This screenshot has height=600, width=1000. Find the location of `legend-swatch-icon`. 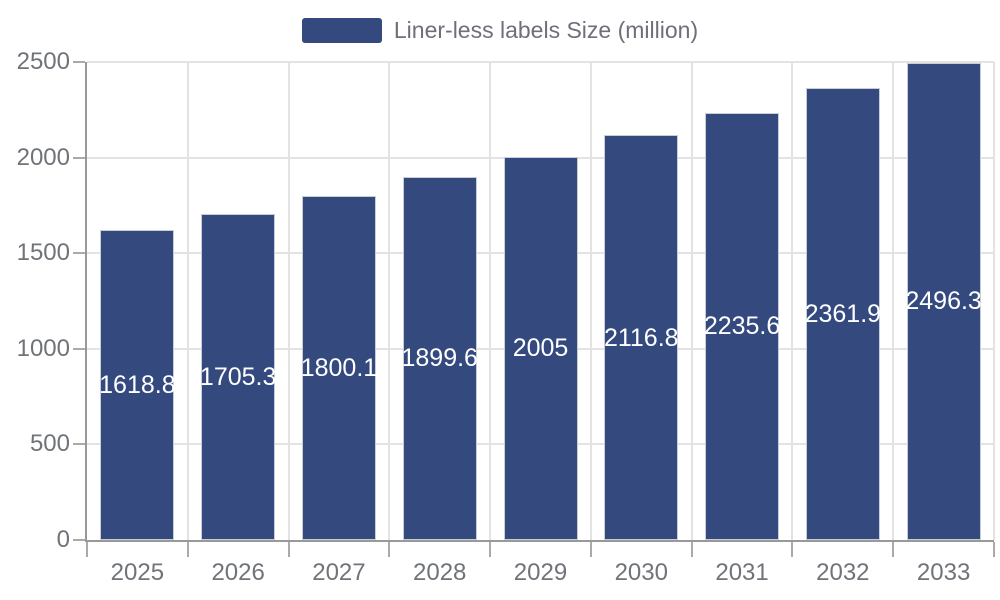

legend-swatch-icon is located at coordinates (341, 30).